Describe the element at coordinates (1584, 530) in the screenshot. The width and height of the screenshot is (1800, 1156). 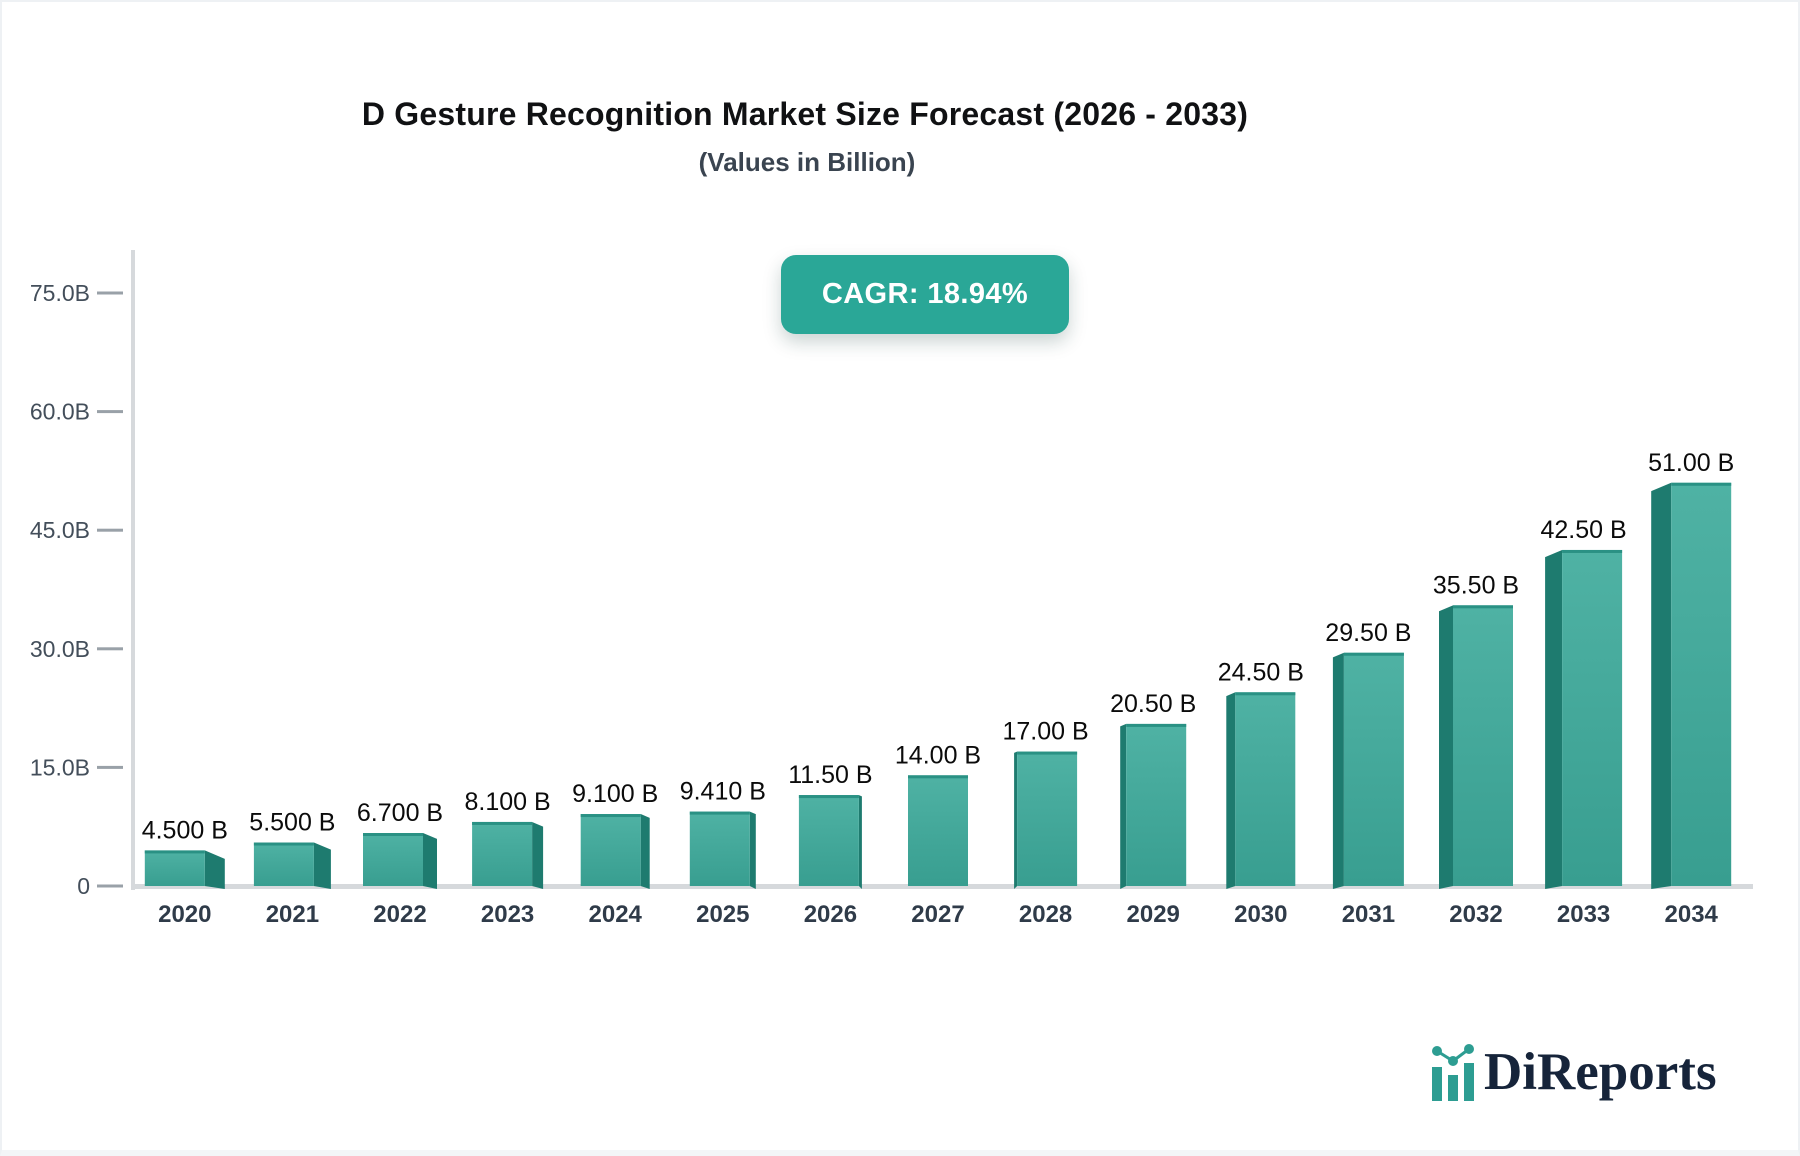
I see `value-label-2033: 42.50 B` at that location.